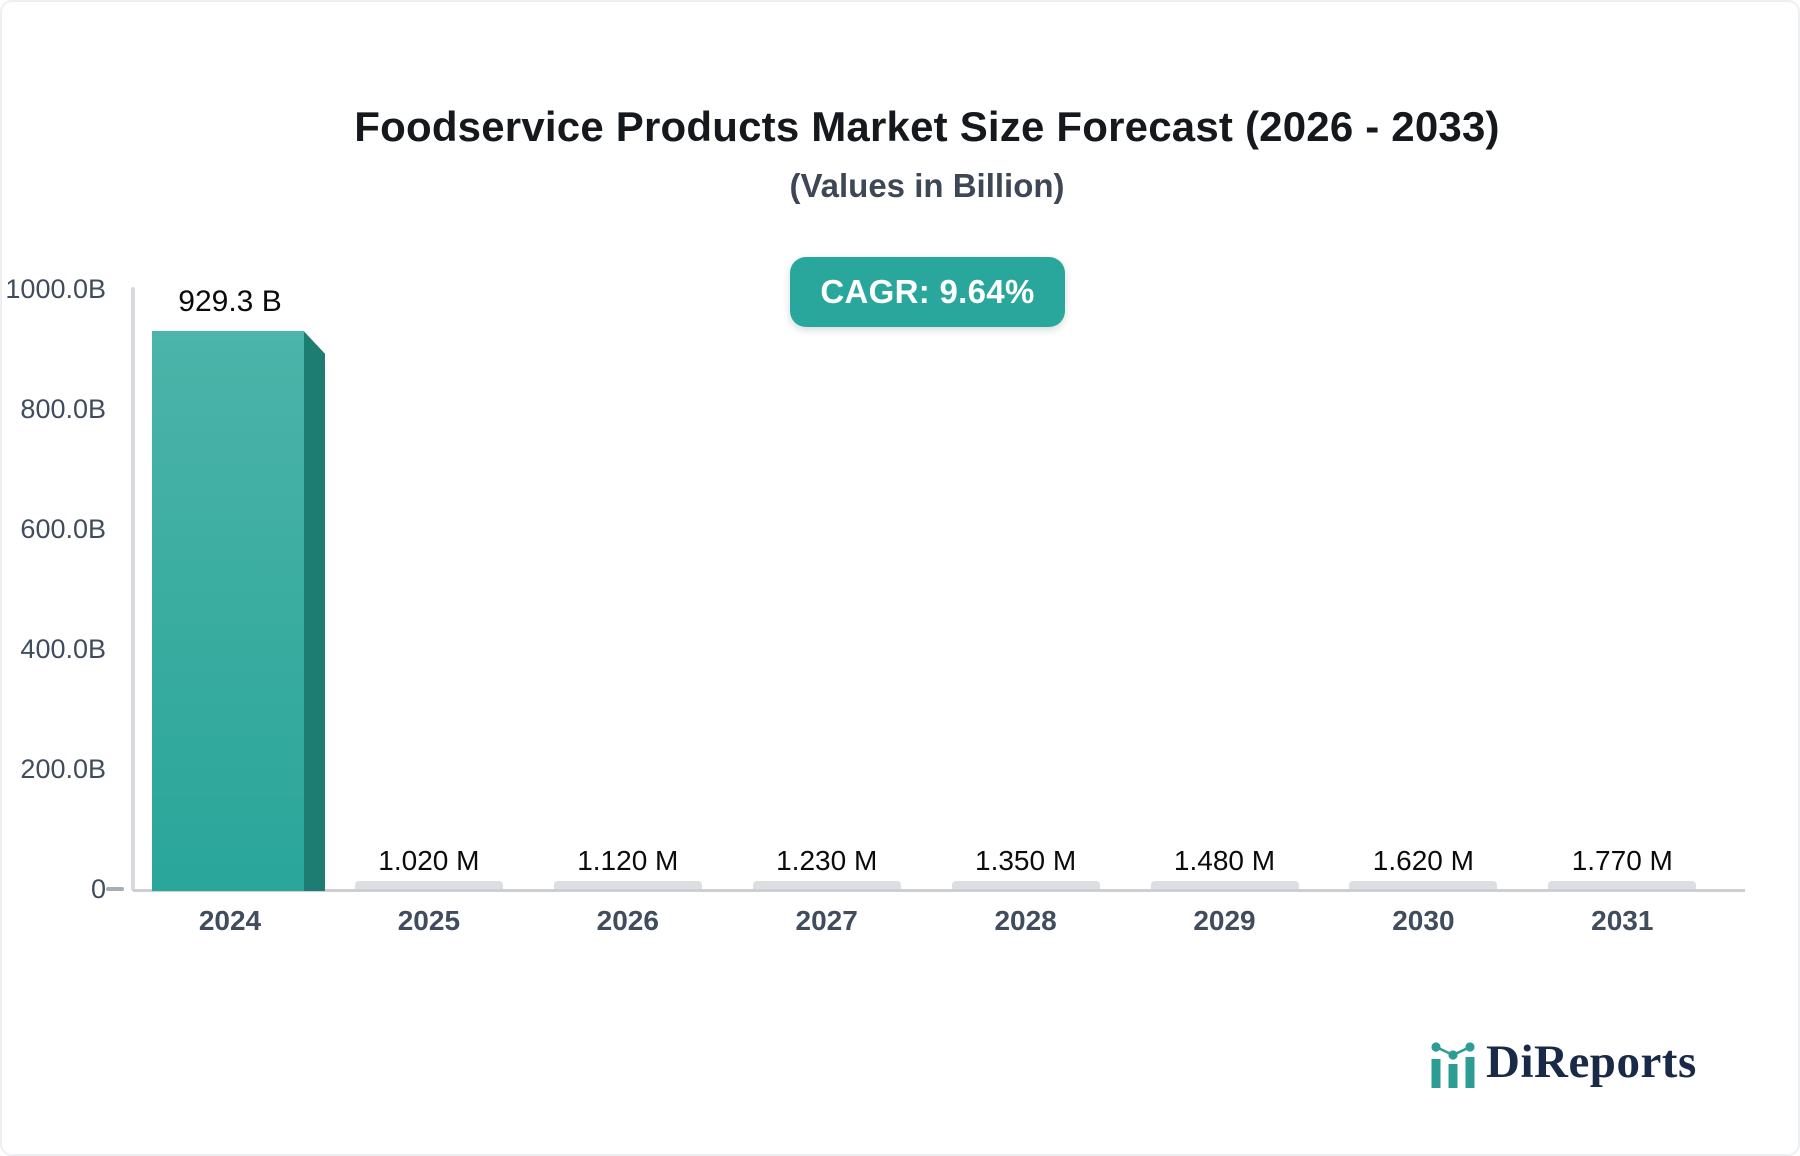  Describe the element at coordinates (1622, 860) in the screenshot. I see `bar-value-label-2031: 1.770 M` at that location.